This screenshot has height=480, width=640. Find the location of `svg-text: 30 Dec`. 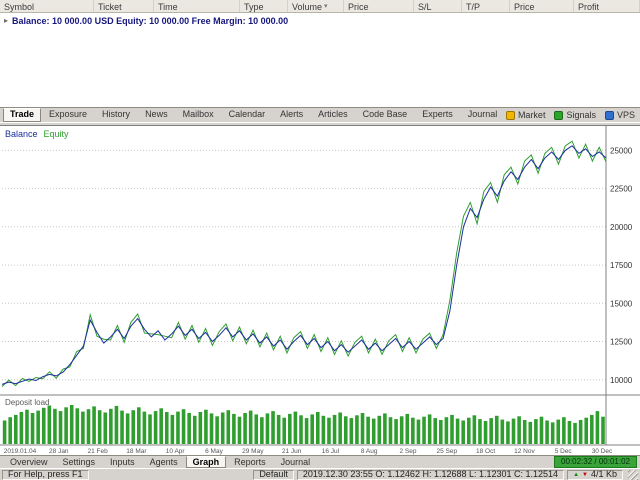

svg-text: 30 Dec is located at coordinates (602, 451).